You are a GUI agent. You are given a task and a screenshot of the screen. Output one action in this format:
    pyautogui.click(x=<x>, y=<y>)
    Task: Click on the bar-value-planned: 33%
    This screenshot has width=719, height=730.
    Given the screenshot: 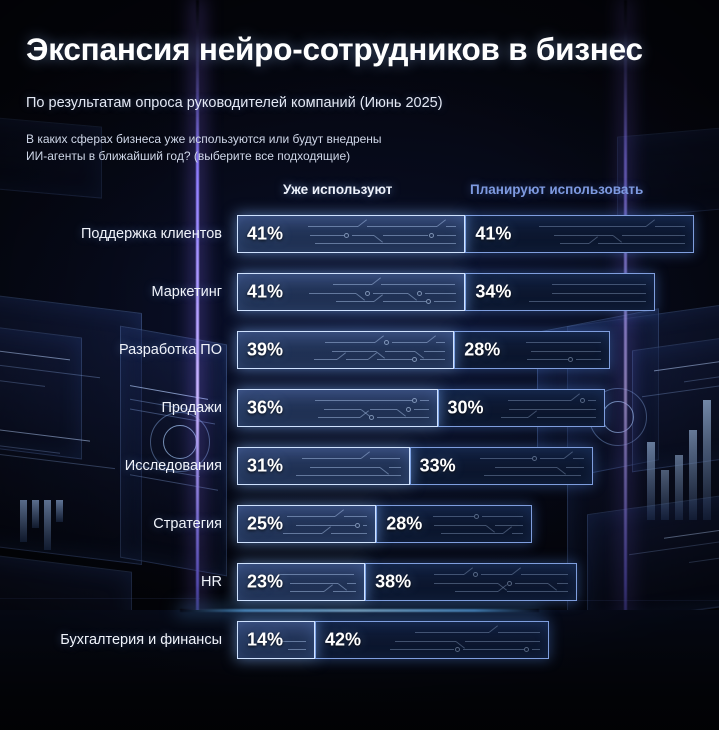 What is the action you would take?
    pyautogui.click(x=437, y=465)
    